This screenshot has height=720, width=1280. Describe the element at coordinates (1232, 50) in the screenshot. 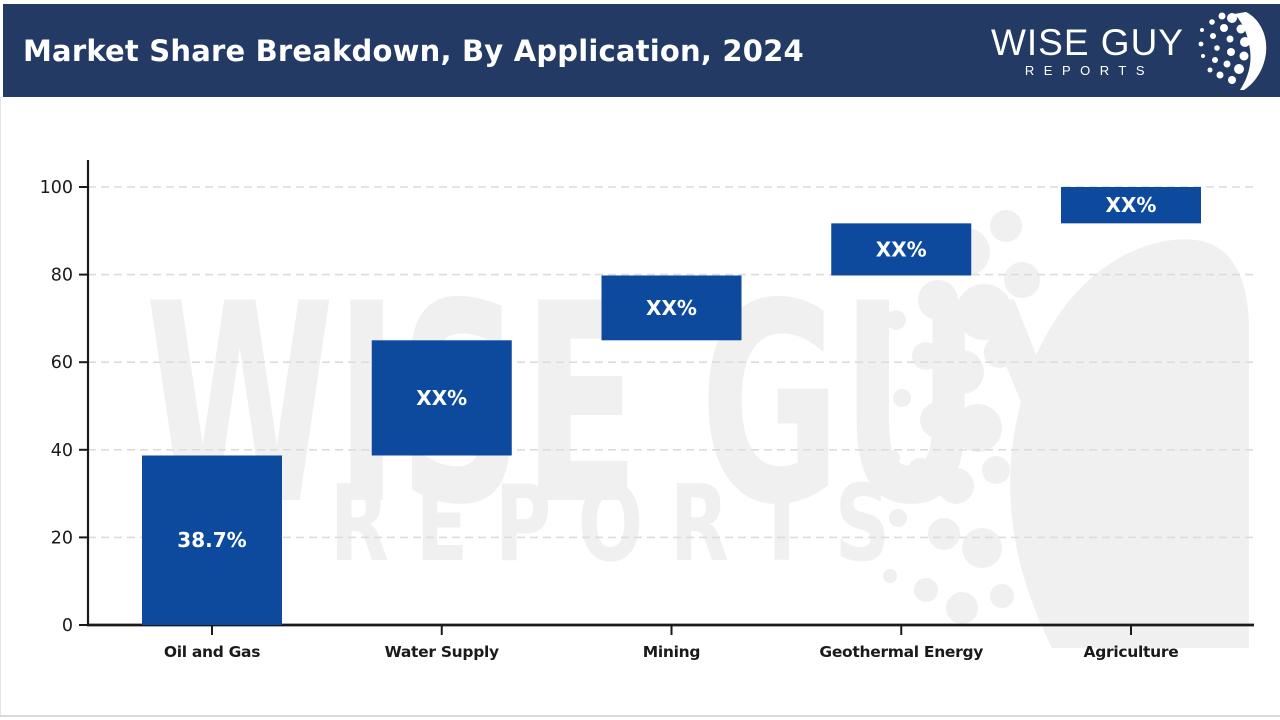

I see `logo-face-icon` at that location.